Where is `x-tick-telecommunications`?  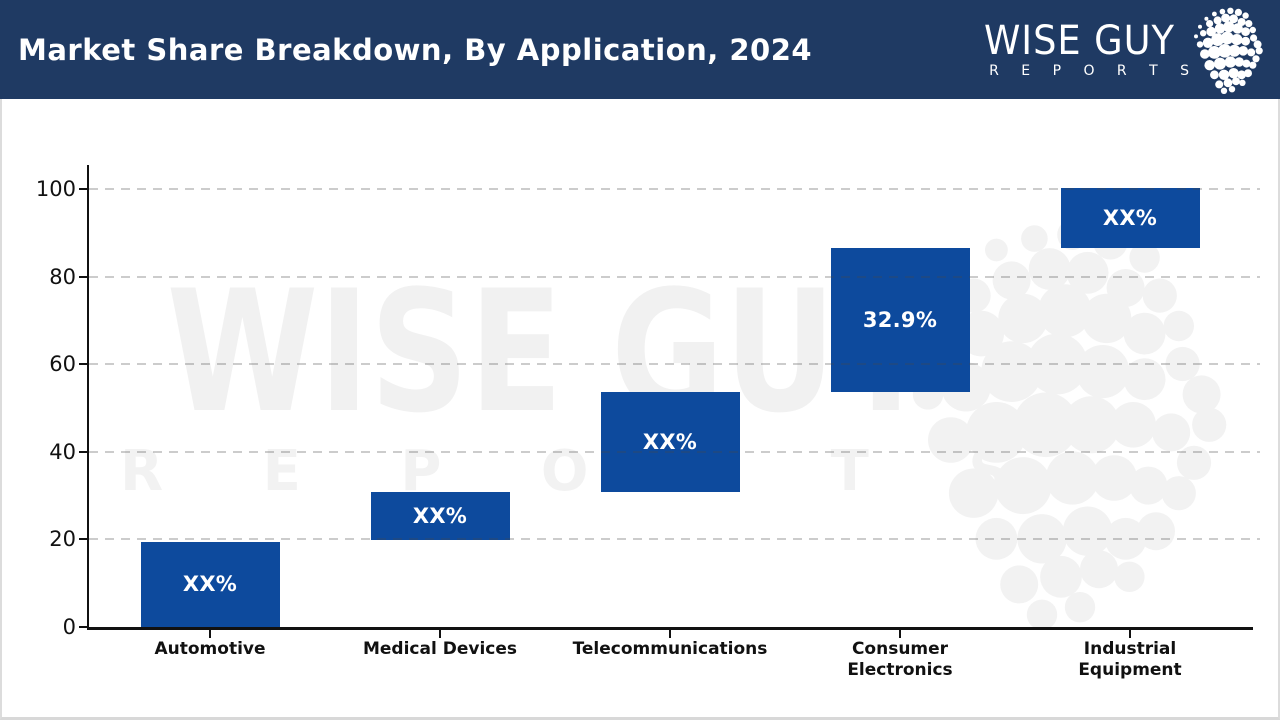
x-tick-telecommunications is located at coordinates (670, 634).